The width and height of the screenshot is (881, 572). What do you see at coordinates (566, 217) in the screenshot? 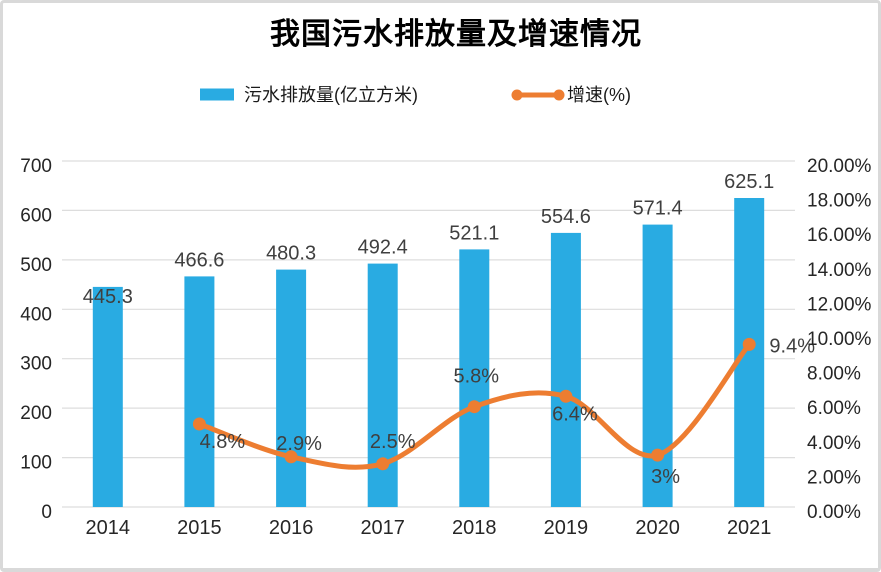
I see `bar-value-label: 554.6` at bounding box center [566, 217].